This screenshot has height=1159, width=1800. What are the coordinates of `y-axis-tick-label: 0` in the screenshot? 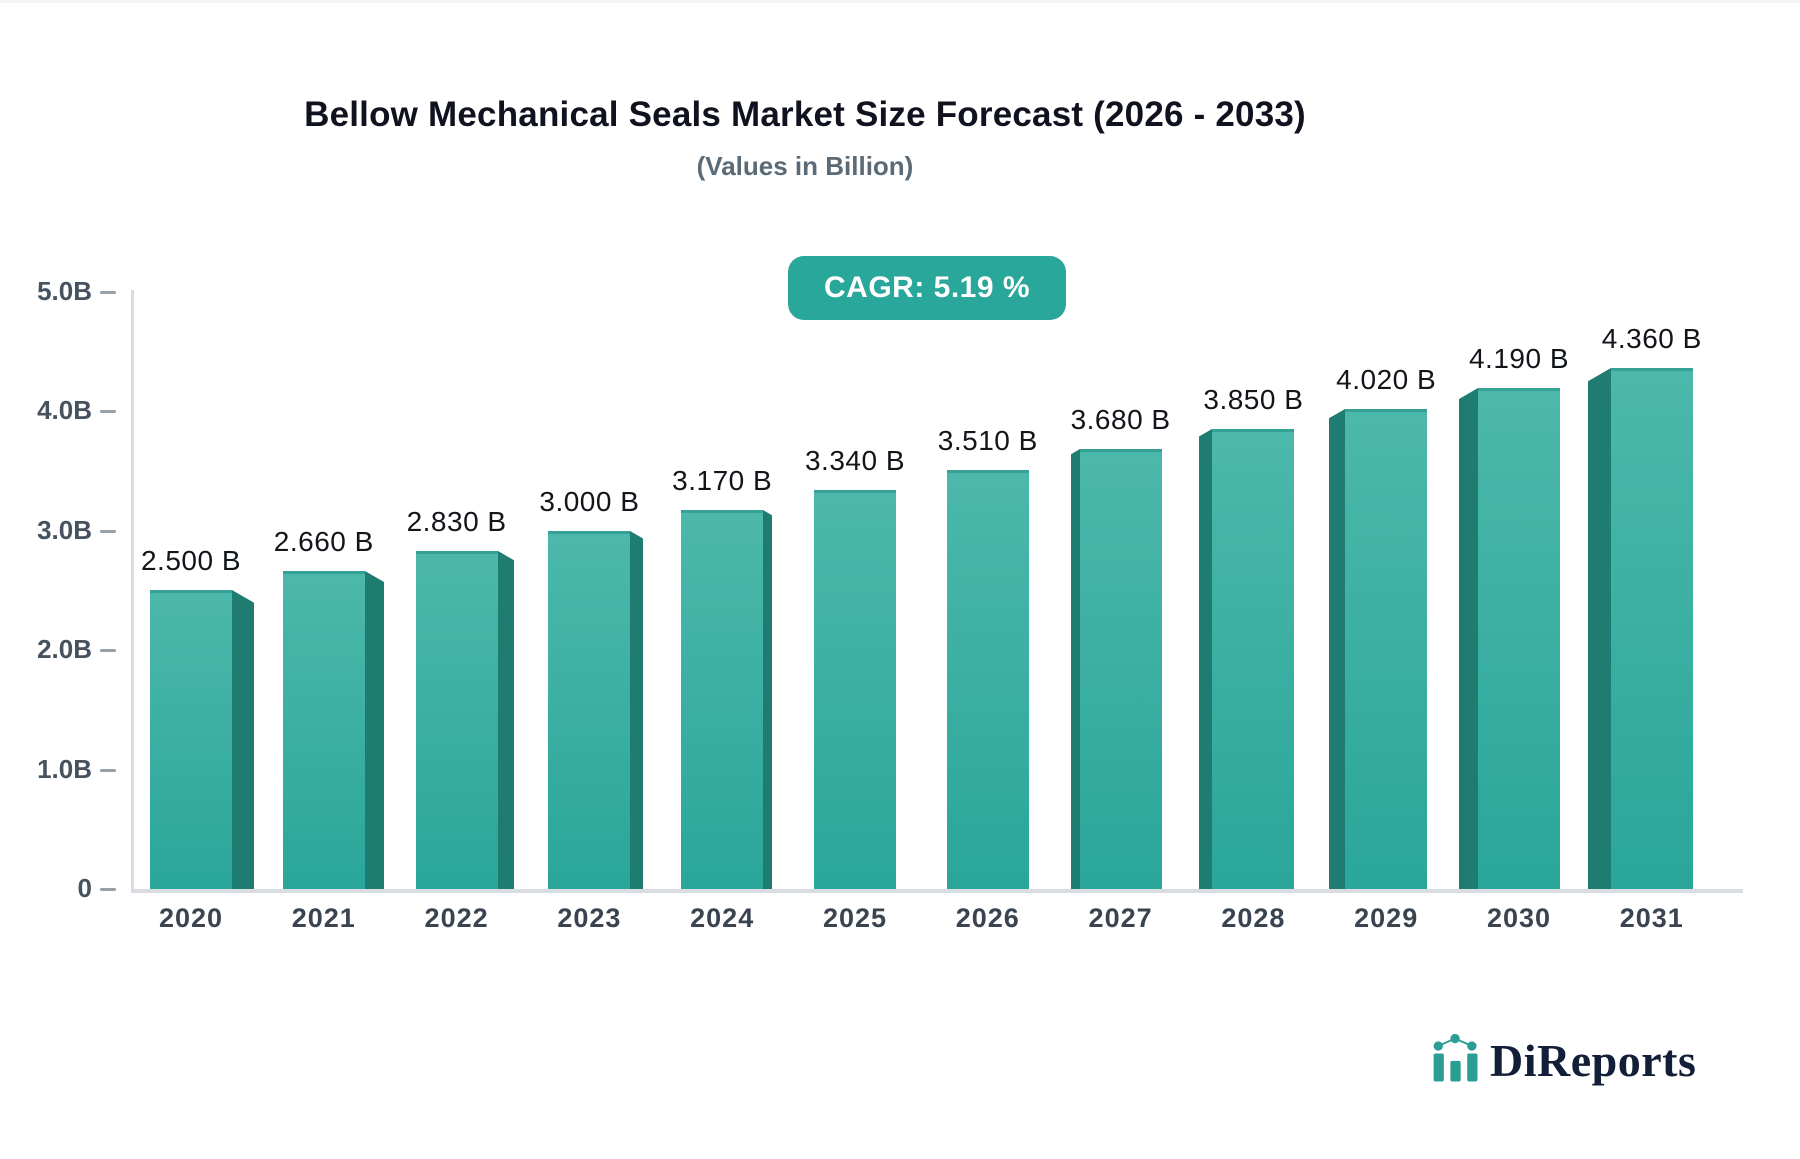 It's located at (84, 888).